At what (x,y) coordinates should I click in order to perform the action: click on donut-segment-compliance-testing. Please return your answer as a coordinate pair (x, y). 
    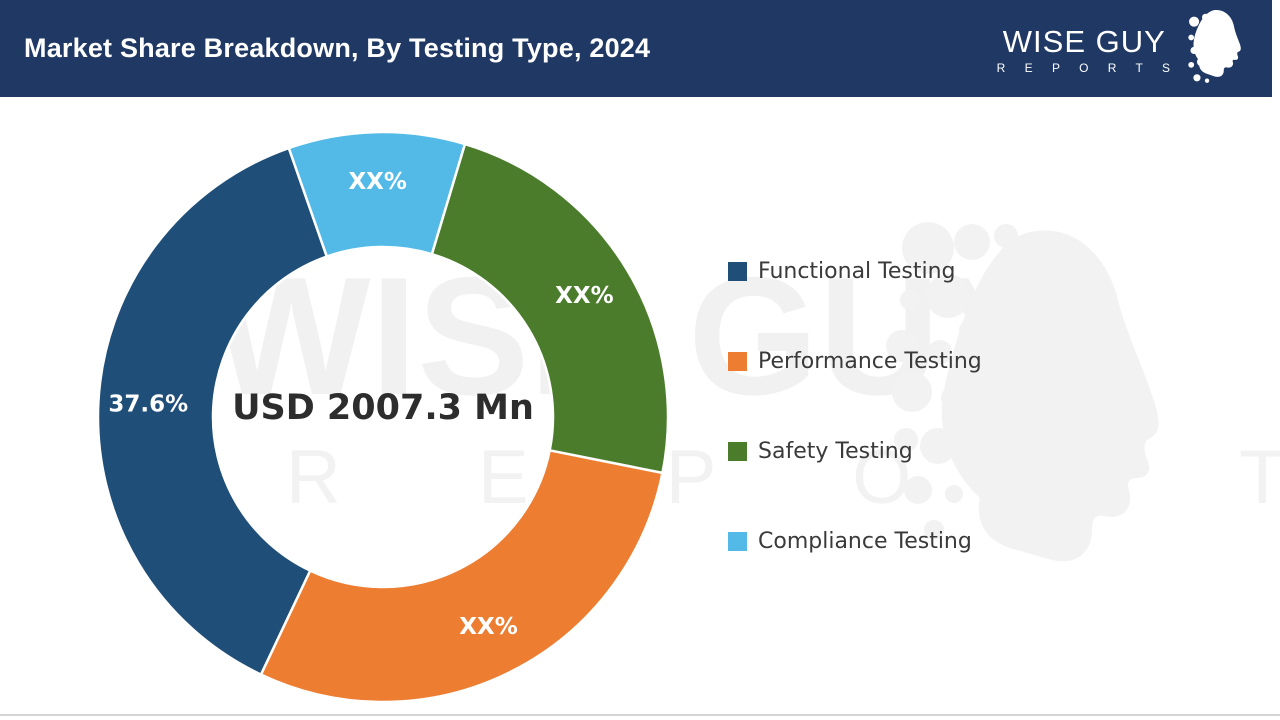
    Looking at the image, I should click on (377, 194).